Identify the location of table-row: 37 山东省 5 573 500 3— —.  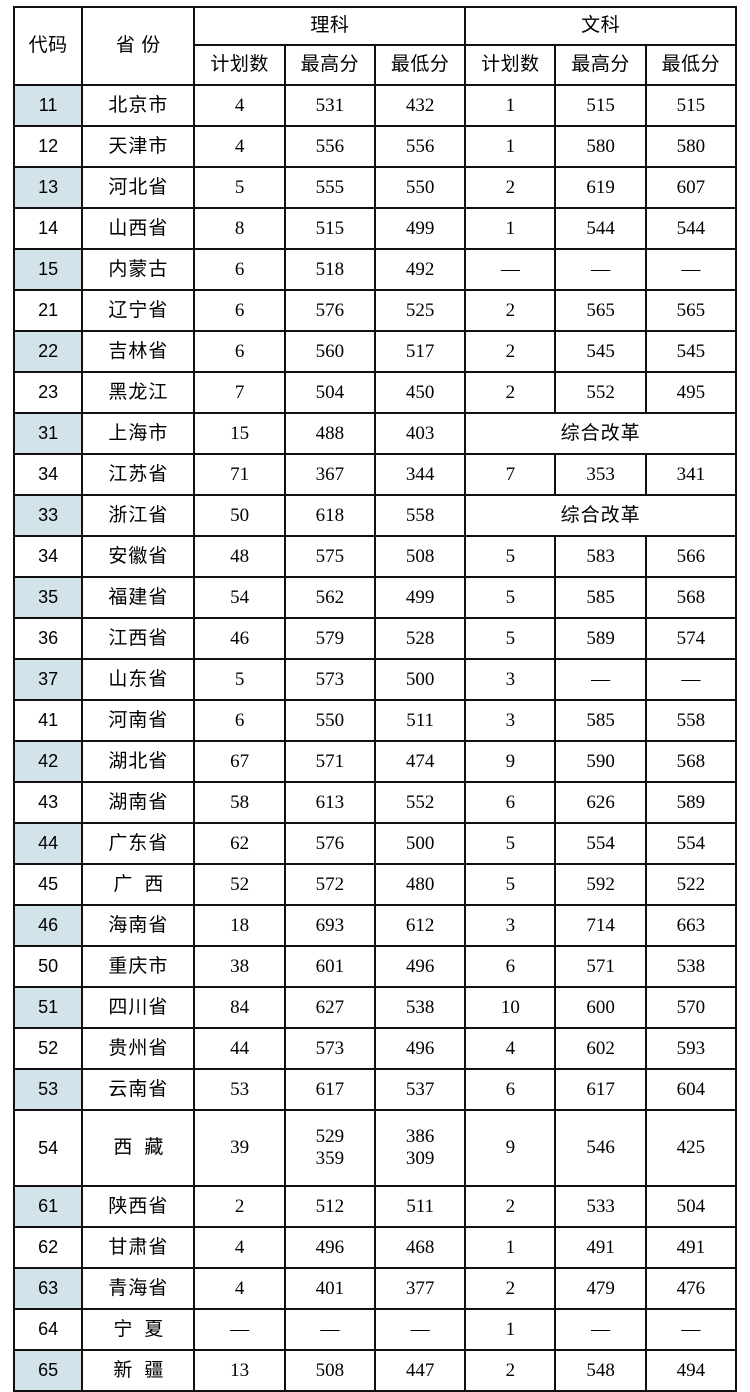
(375, 679).